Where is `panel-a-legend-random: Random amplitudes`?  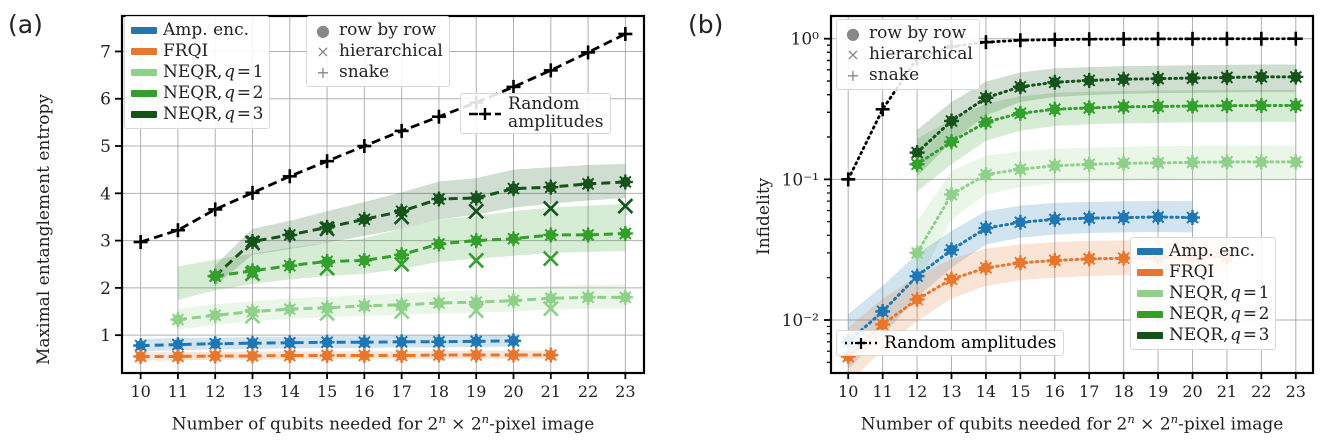
panel-a-legend-random: Random amplitudes is located at coordinates (536, 114).